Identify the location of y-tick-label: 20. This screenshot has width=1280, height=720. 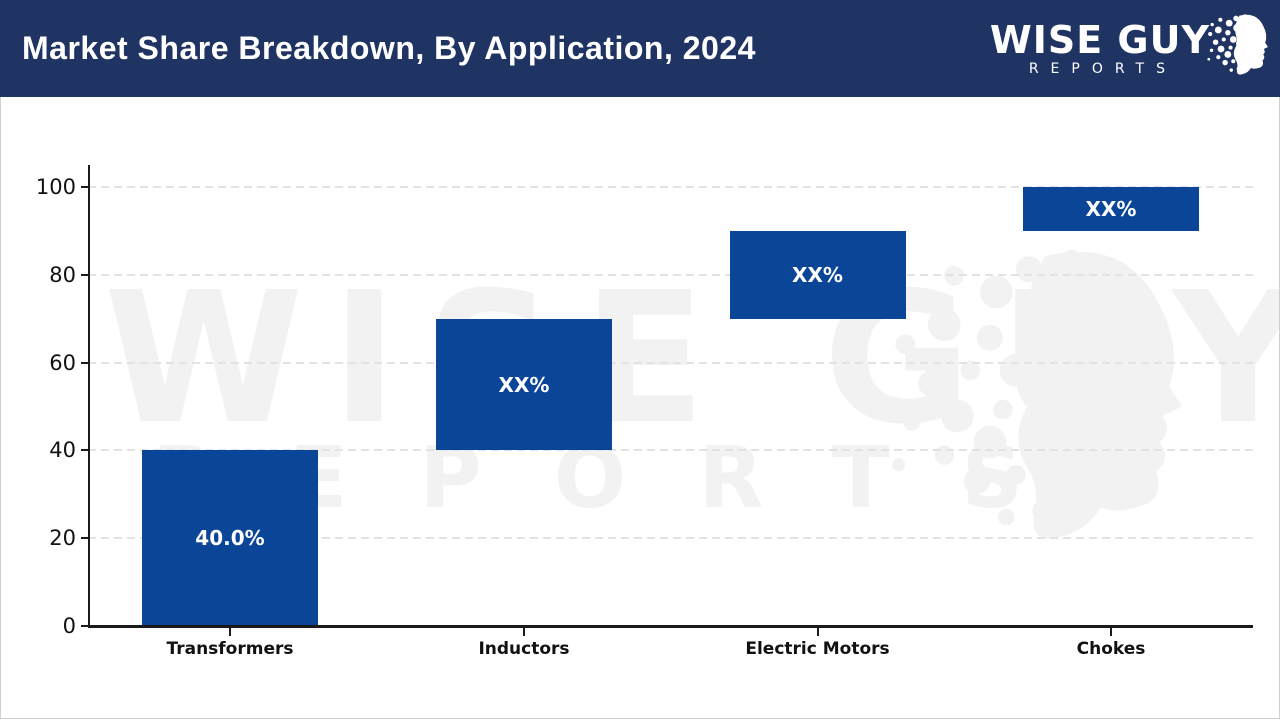
(62, 538).